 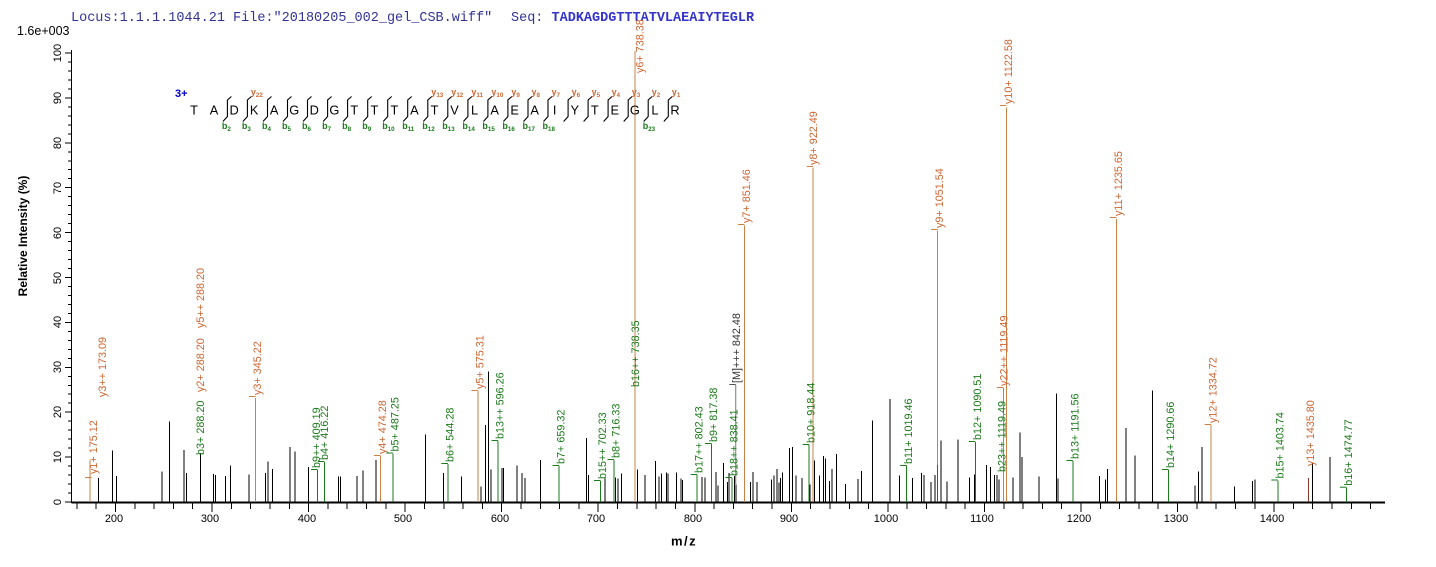 I want to click on svg-text: 500, so click(x=403, y=519).